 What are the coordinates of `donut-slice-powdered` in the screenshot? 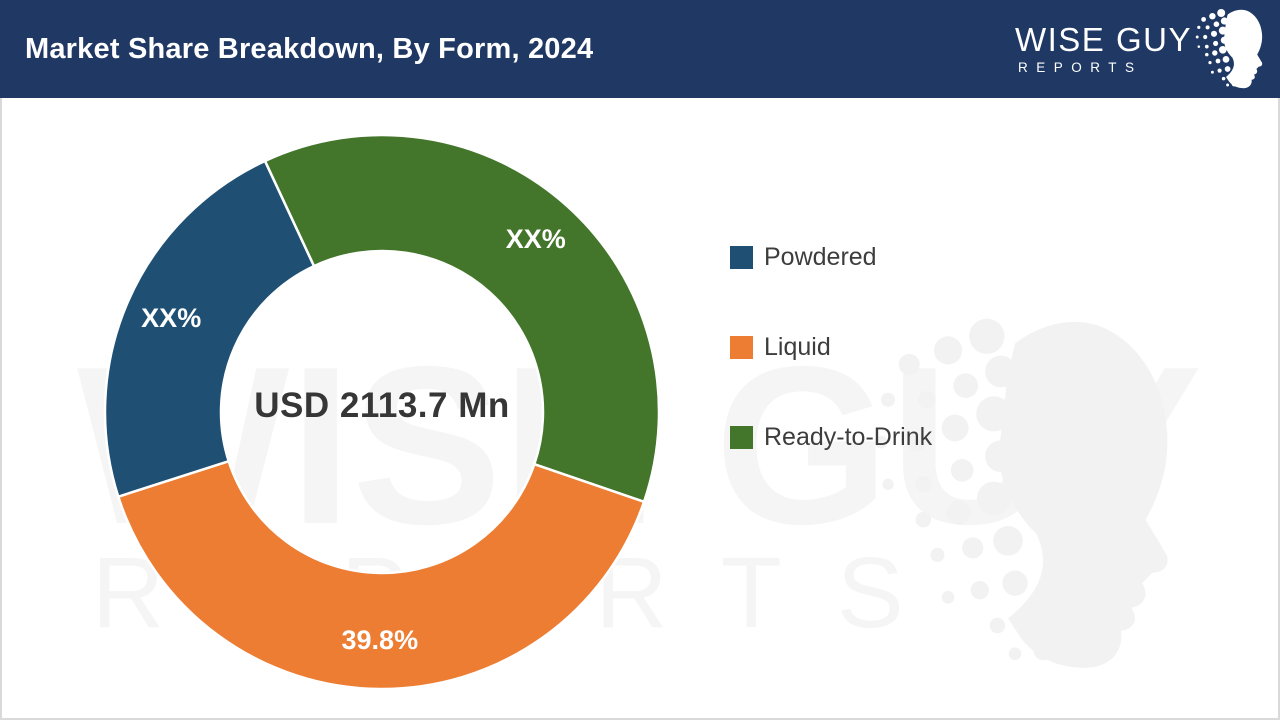 It's located at (209, 328).